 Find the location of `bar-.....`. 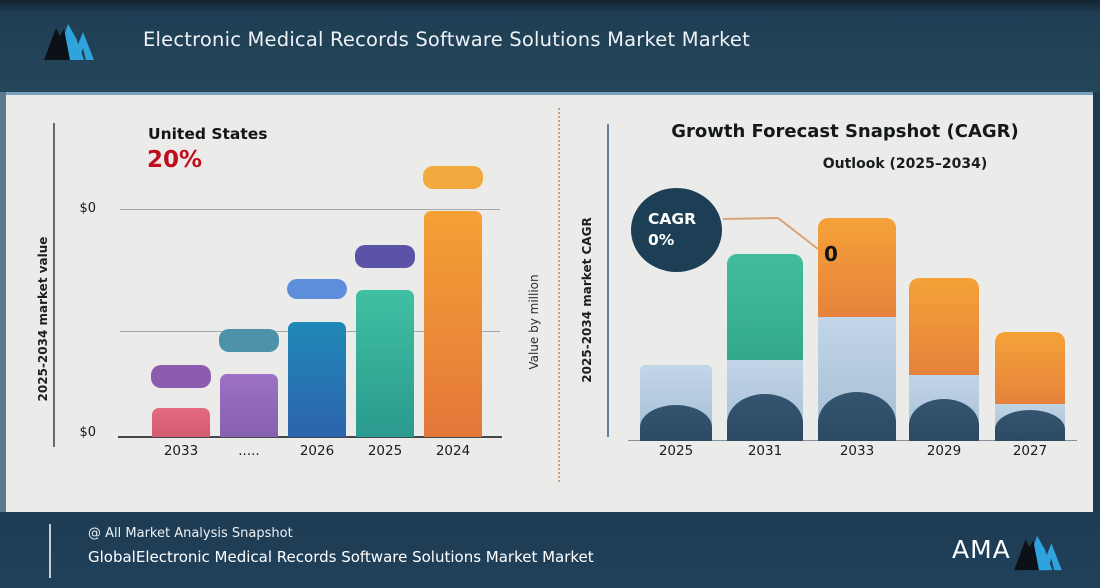

bar-..... is located at coordinates (249, 405).